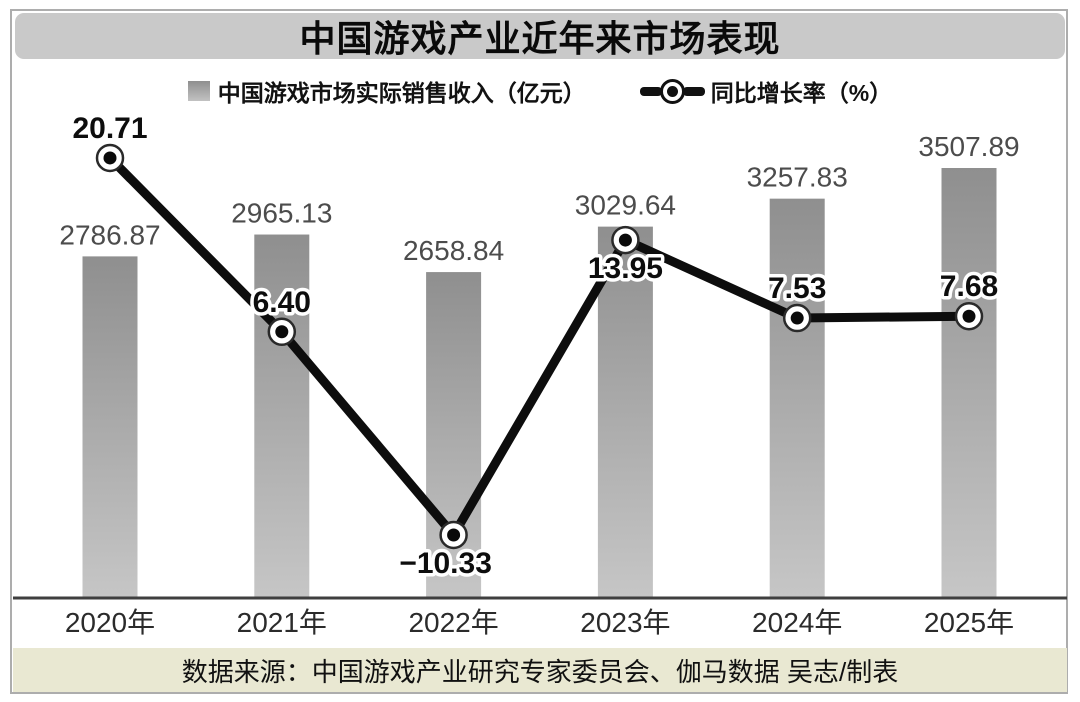  What do you see at coordinates (625, 412) in the screenshot?
I see `bar-2023年` at bounding box center [625, 412].